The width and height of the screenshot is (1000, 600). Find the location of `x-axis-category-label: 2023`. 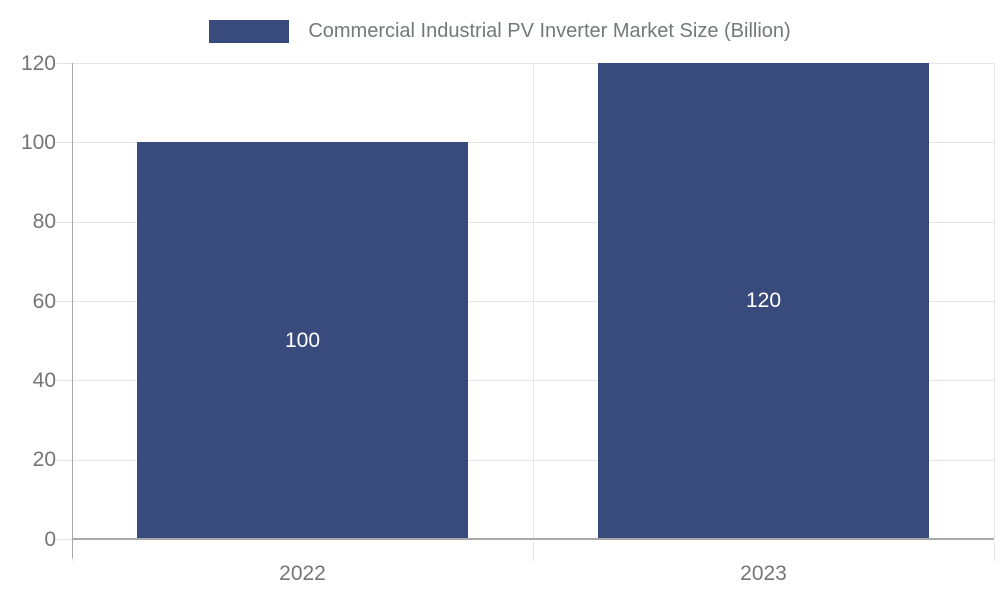

x-axis-category-label: 2023 is located at coordinates (763, 573).